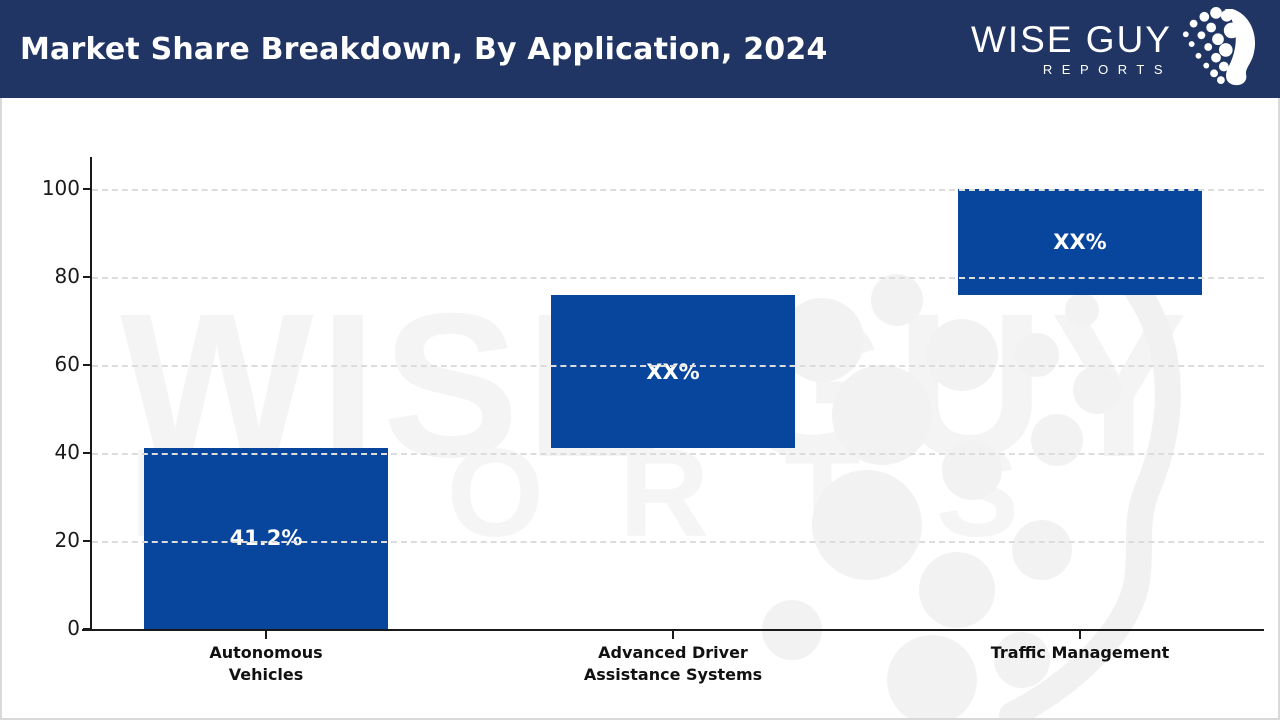 This screenshot has height=720, width=1280. Describe the element at coordinates (1071, 39) in the screenshot. I see `logo-wordmark: WISE GUY` at that location.